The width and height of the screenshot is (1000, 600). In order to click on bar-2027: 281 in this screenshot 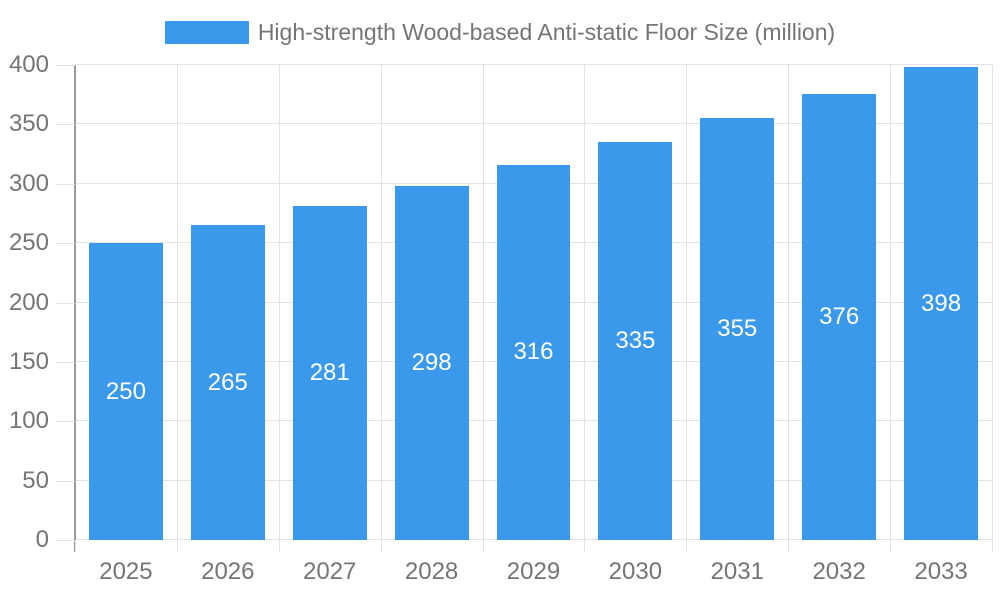, I will do `click(329, 373)`.